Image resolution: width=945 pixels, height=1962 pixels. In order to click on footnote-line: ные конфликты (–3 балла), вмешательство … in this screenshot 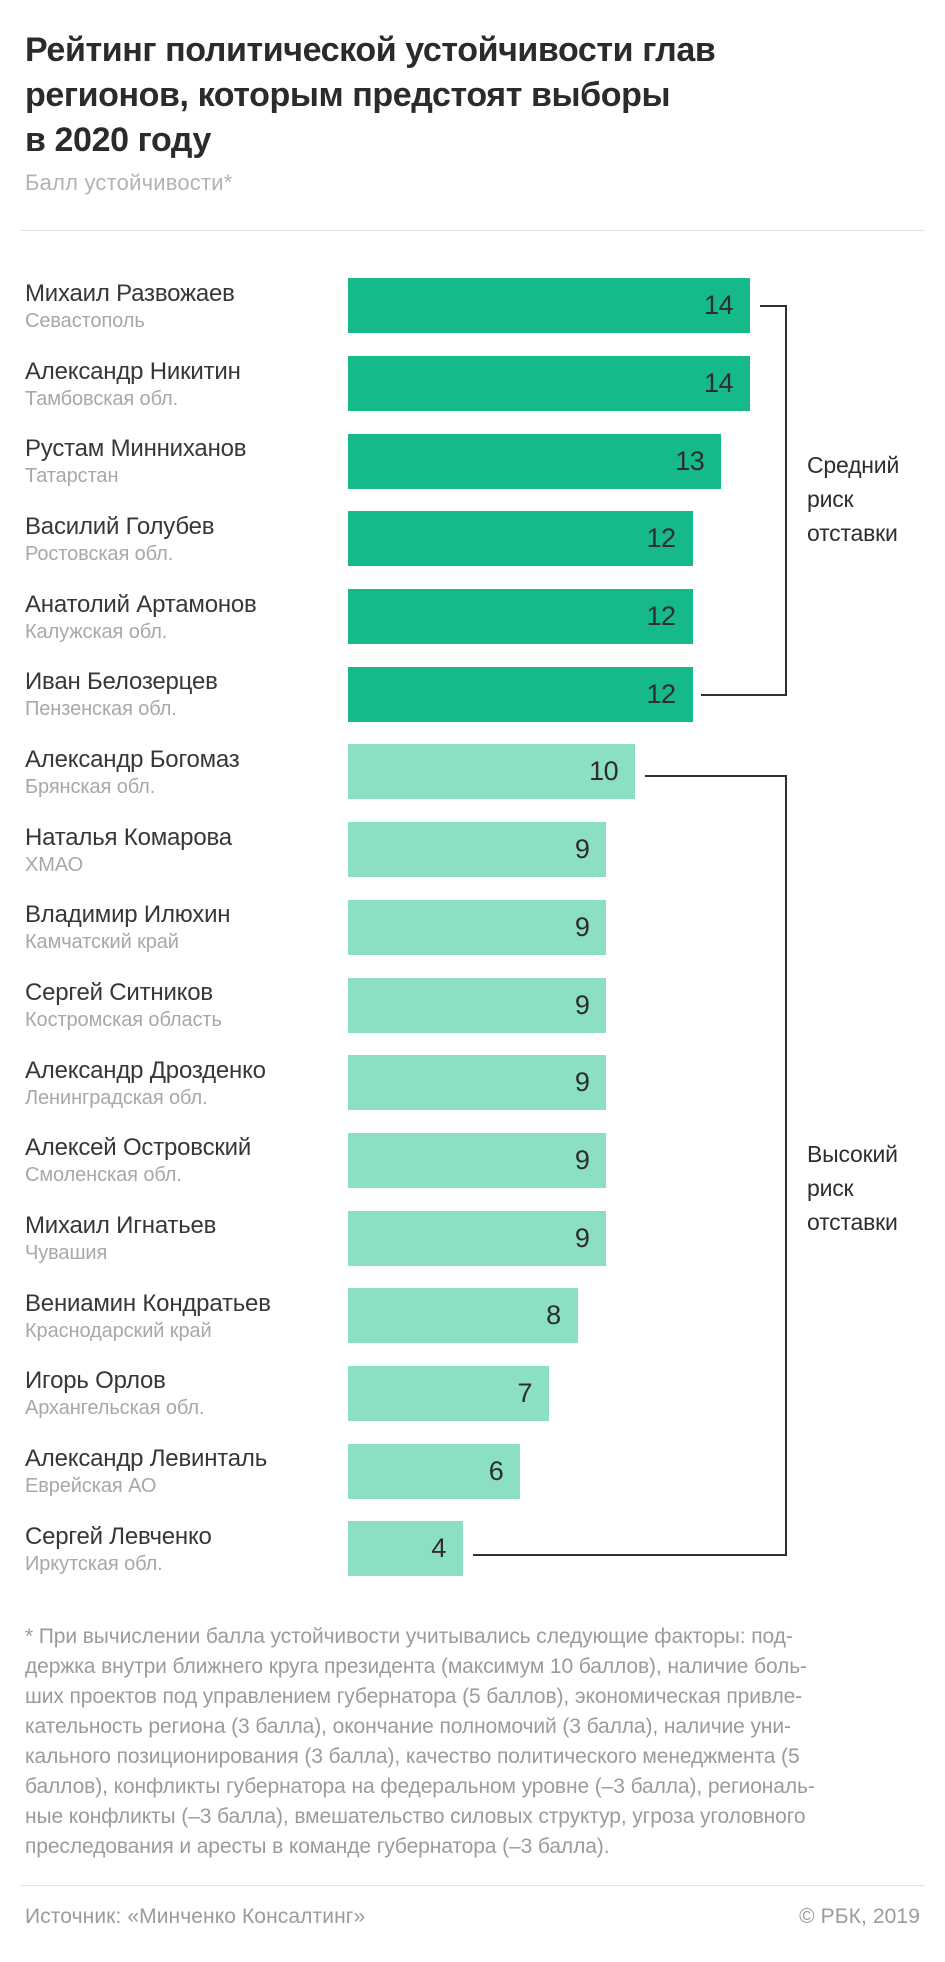, I will do `click(415, 1816)`.